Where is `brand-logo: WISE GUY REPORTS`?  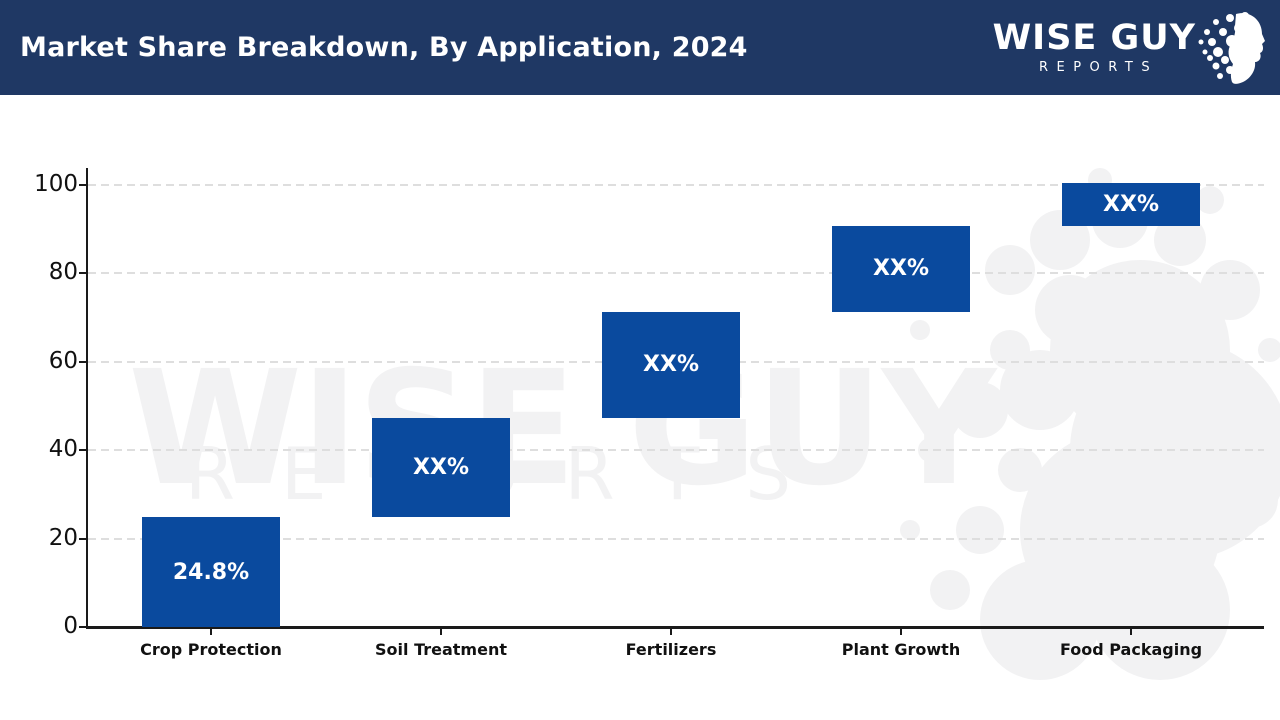 brand-logo: WISE GUY REPORTS is located at coordinates (1129, 47).